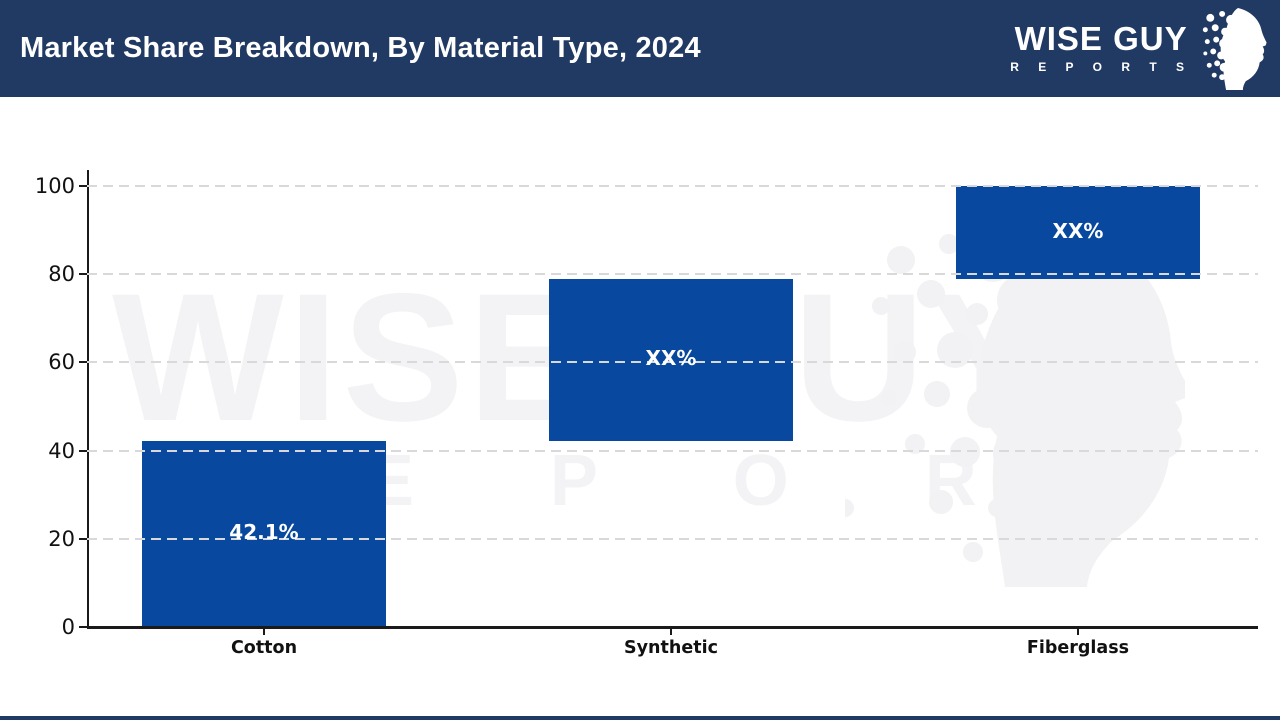 The width and height of the screenshot is (1280, 720). What do you see at coordinates (61, 450) in the screenshot?
I see `y-tick-label-40: 40` at bounding box center [61, 450].